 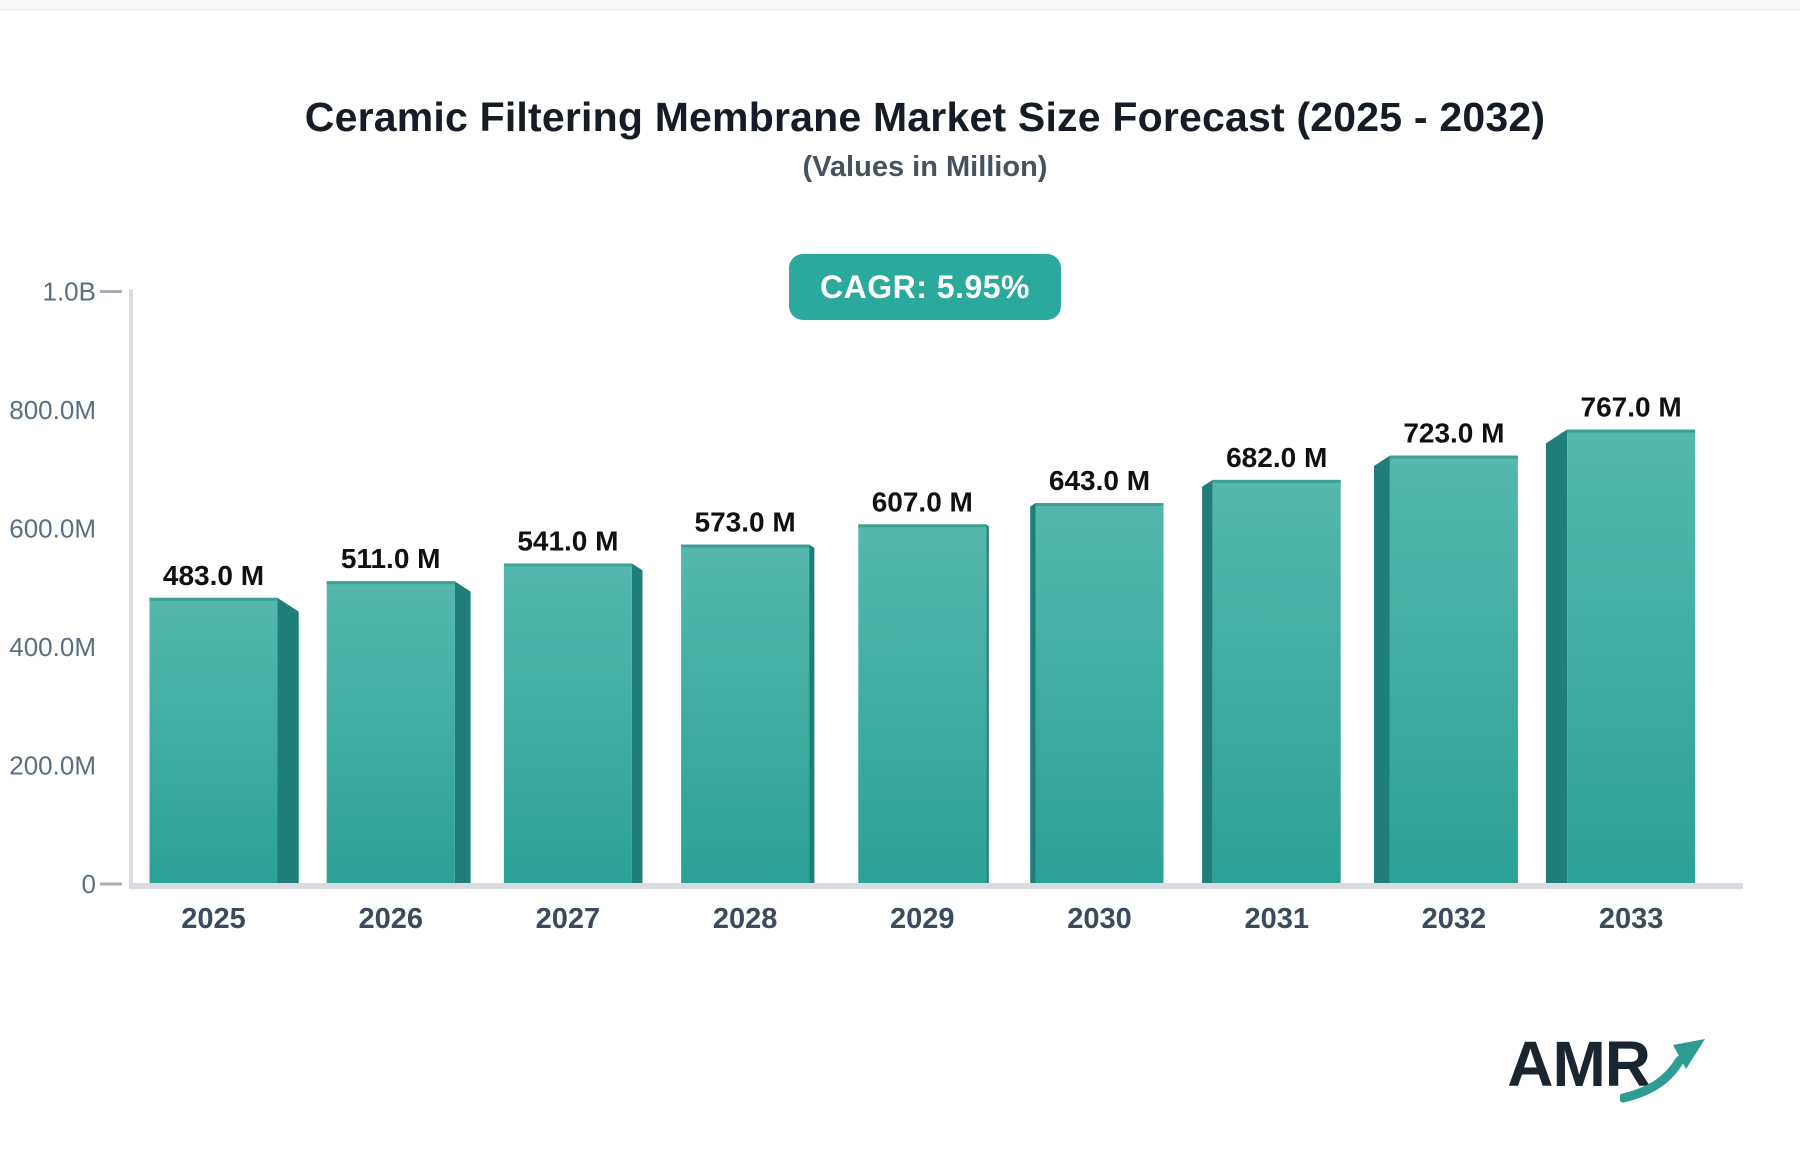 I want to click on bar-value-label-2030: 643.0 M, so click(x=1099, y=480).